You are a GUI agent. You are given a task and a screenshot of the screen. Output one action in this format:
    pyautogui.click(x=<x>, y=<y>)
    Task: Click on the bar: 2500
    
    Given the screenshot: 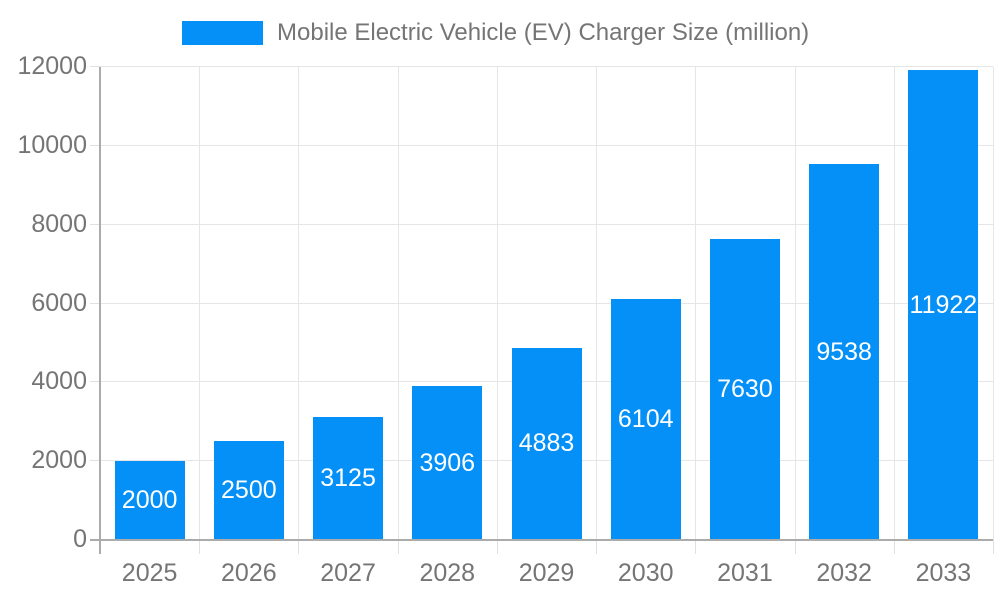 What is the action you would take?
    pyautogui.click(x=248, y=490)
    